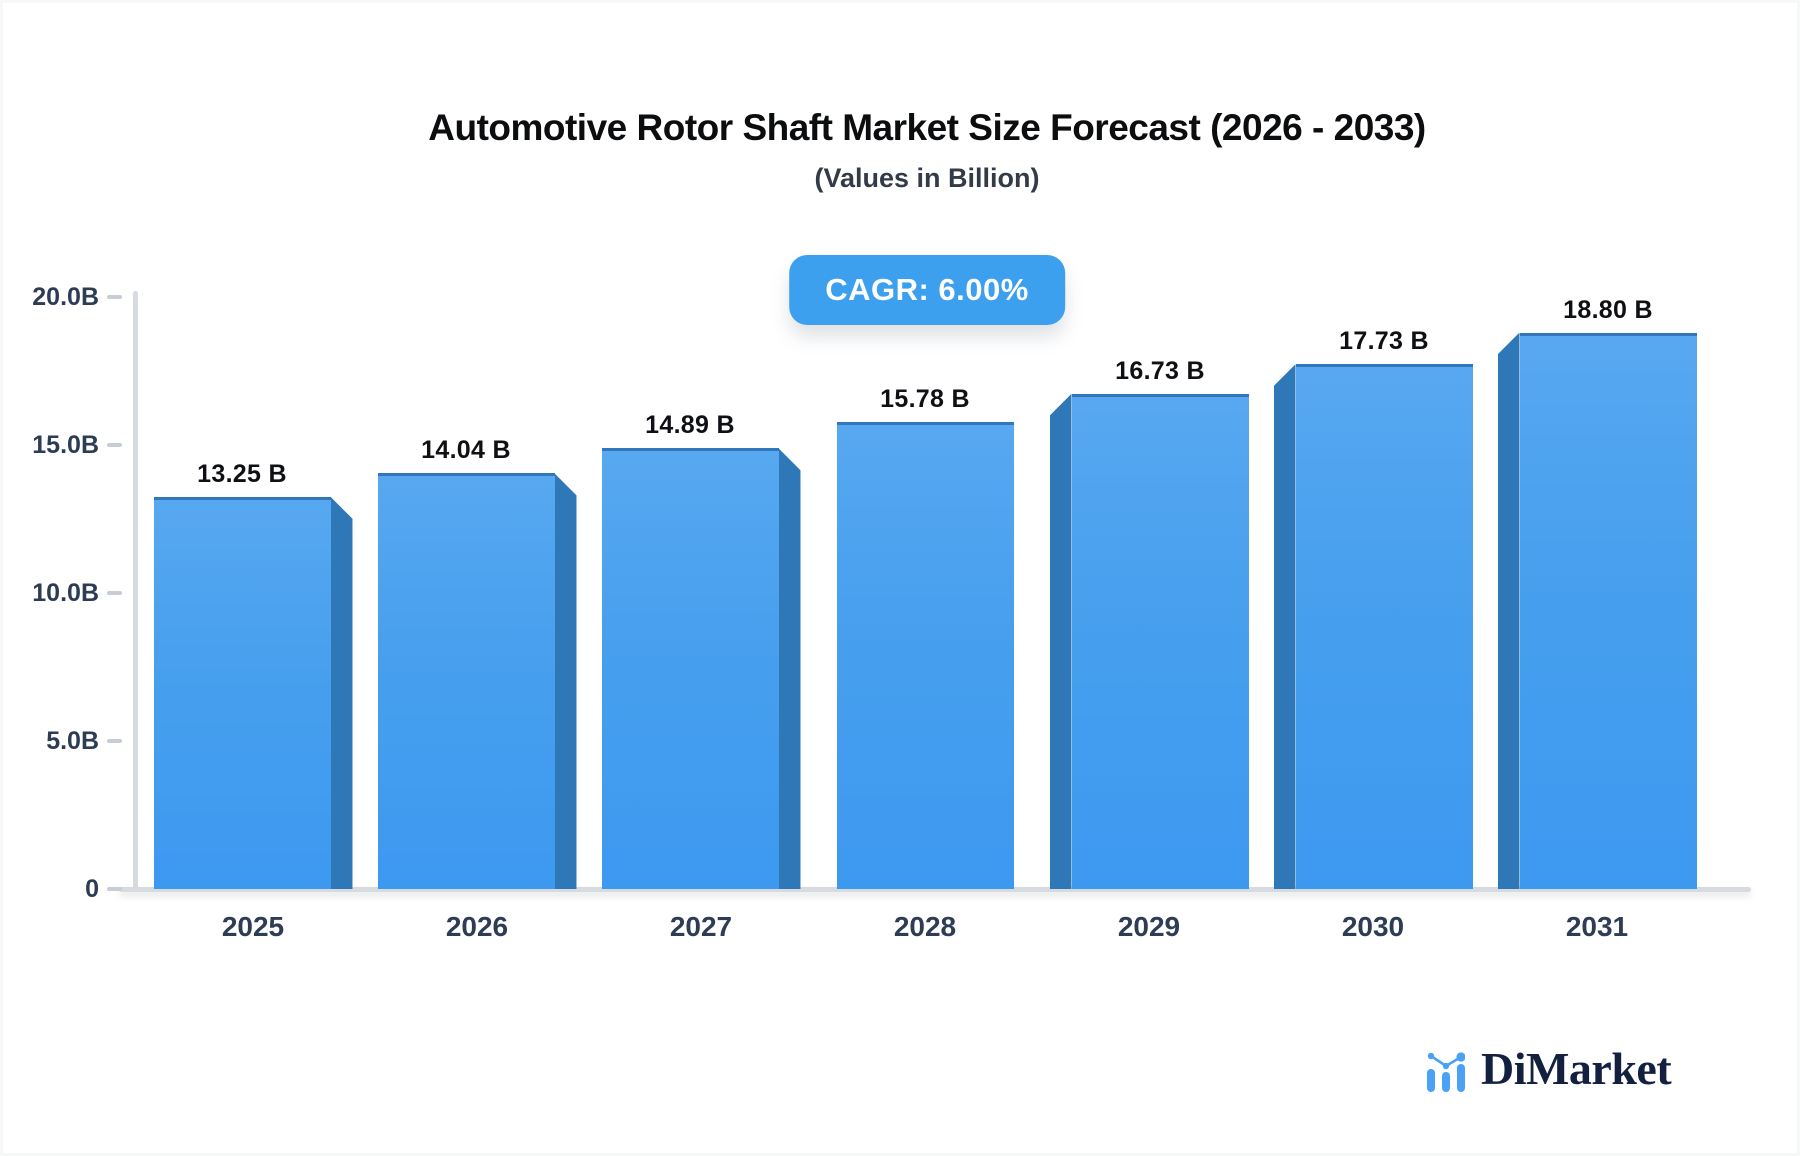  Describe the element at coordinates (925, 926) in the screenshot. I see `x-axis-label-2028: 2028` at that location.